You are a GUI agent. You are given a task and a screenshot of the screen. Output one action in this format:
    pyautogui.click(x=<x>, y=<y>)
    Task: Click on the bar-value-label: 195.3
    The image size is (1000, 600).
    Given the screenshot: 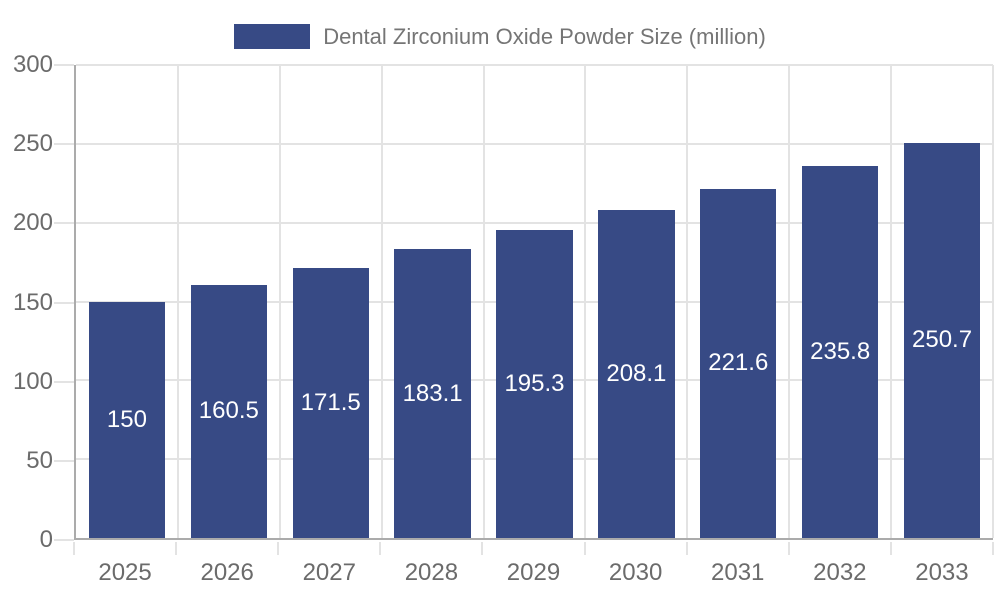 What is the action you would take?
    pyautogui.click(x=534, y=384)
    